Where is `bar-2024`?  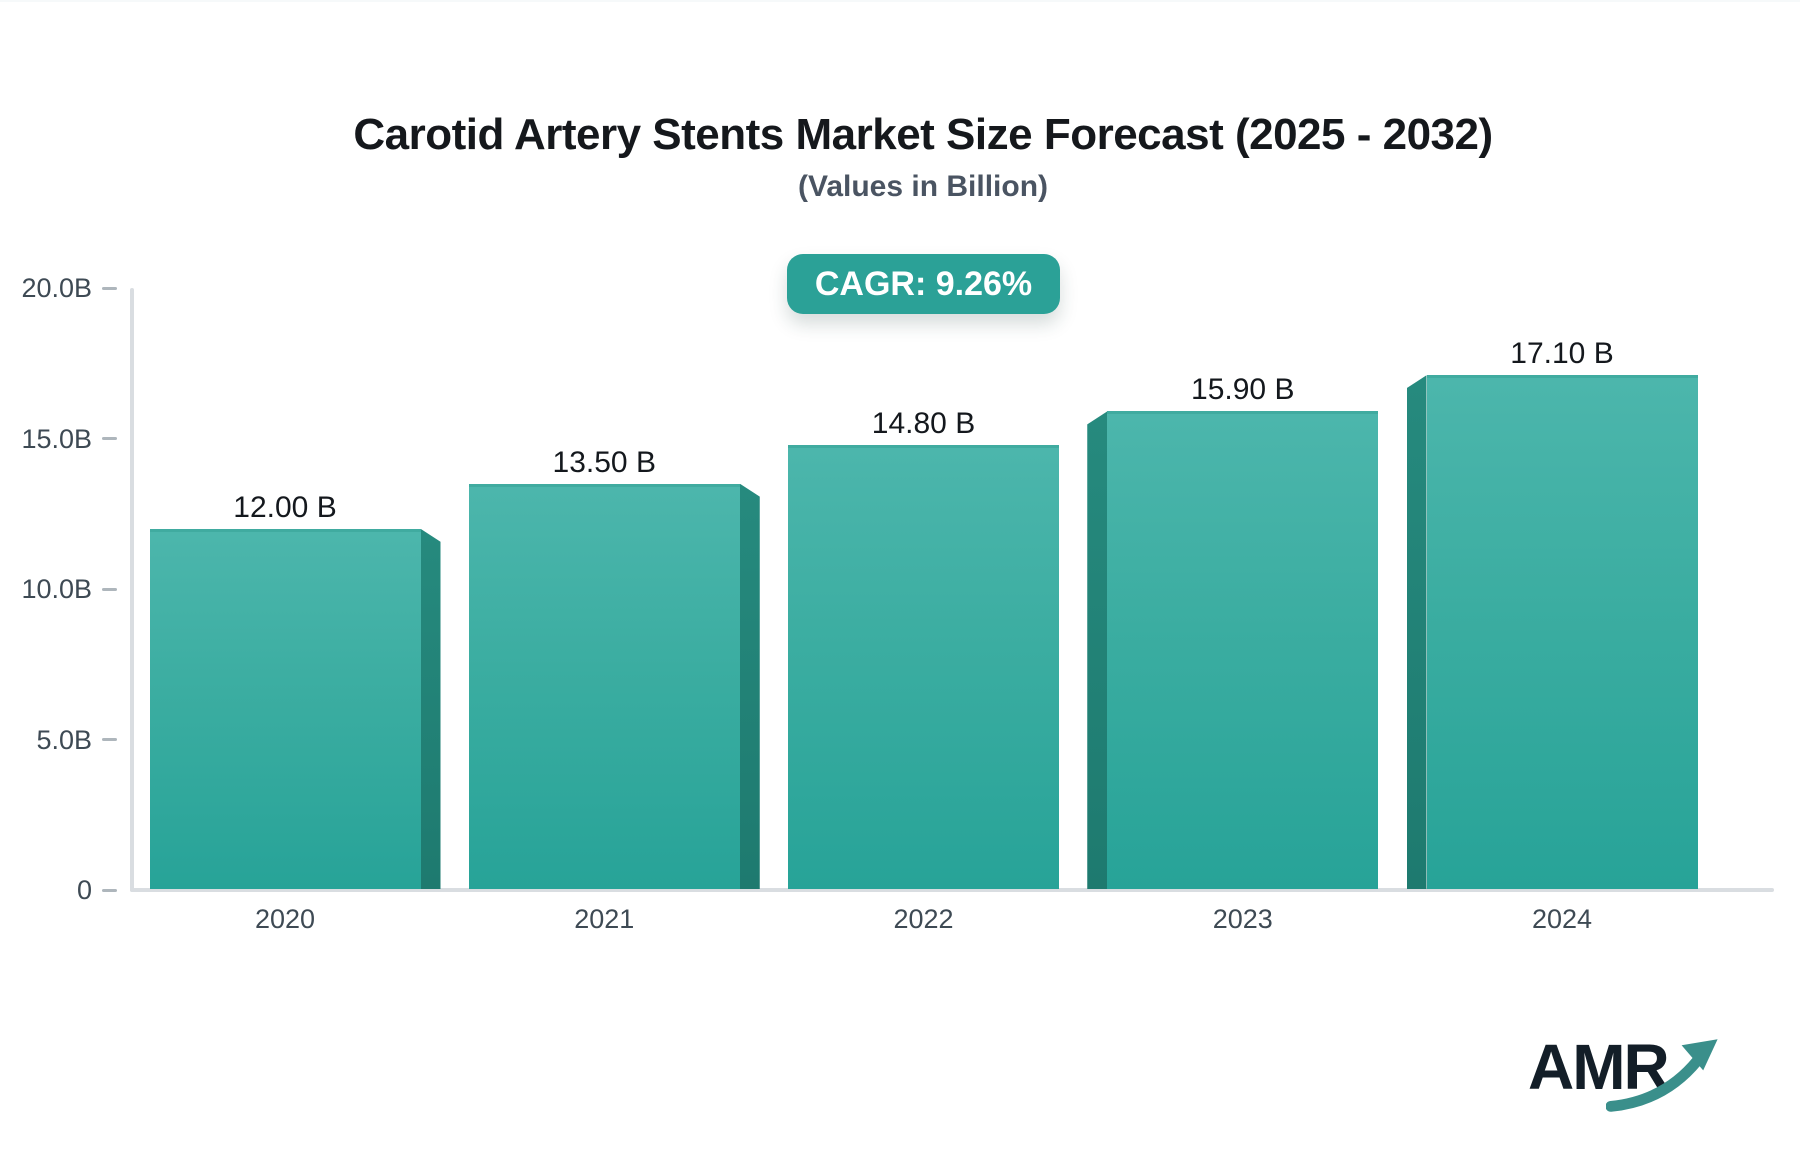
bar-2024 is located at coordinates (1552, 632).